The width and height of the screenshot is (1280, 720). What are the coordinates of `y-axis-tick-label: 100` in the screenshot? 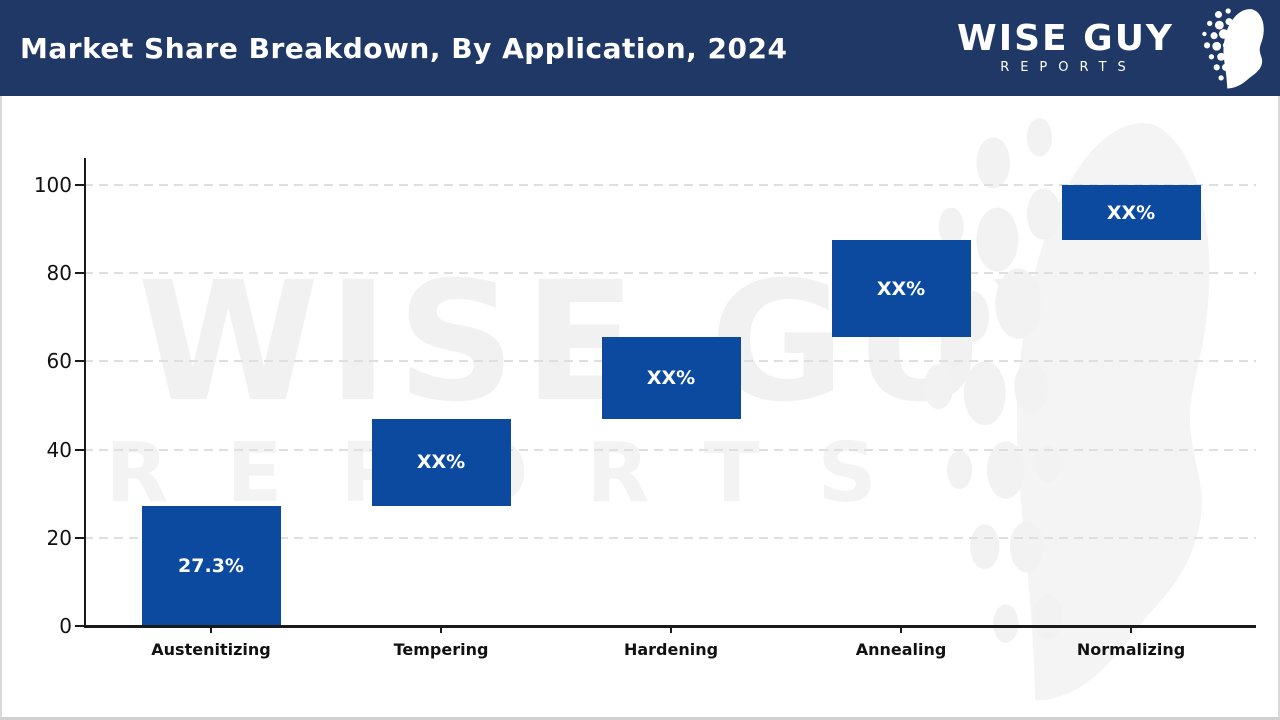 It's located at (52, 185).